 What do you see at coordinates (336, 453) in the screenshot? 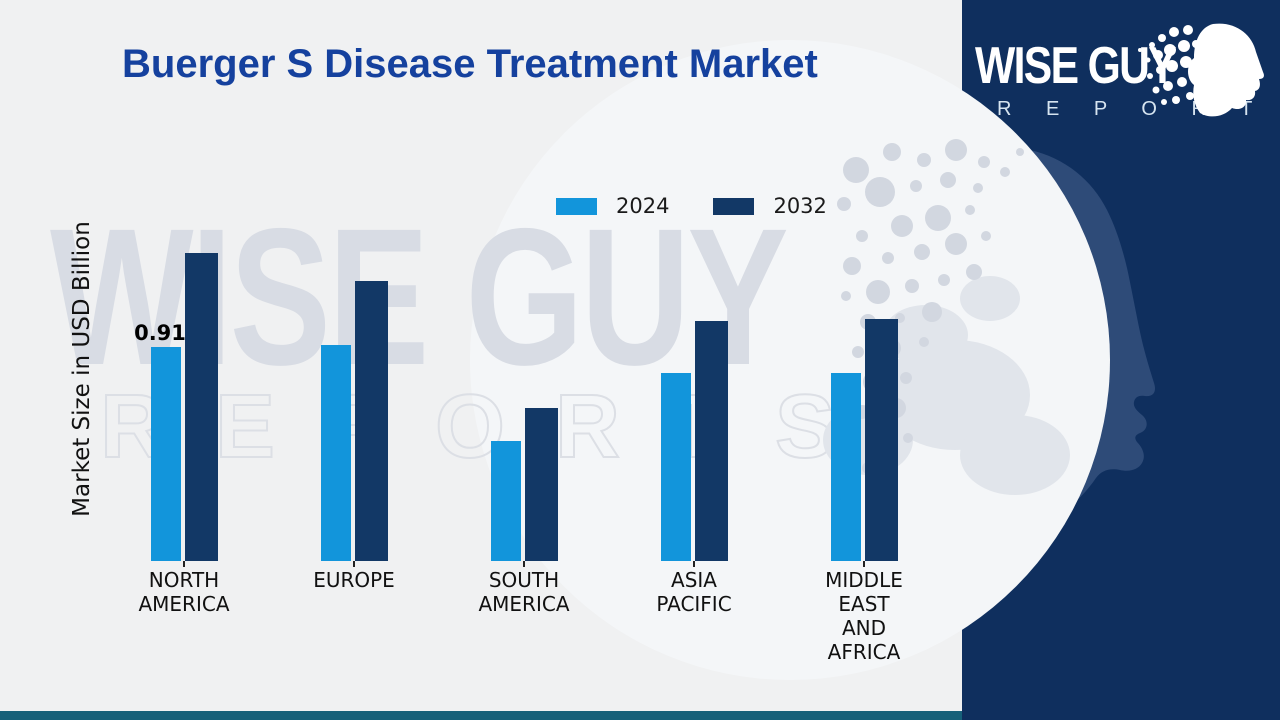
I see `bar-2024-europe` at bounding box center [336, 453].